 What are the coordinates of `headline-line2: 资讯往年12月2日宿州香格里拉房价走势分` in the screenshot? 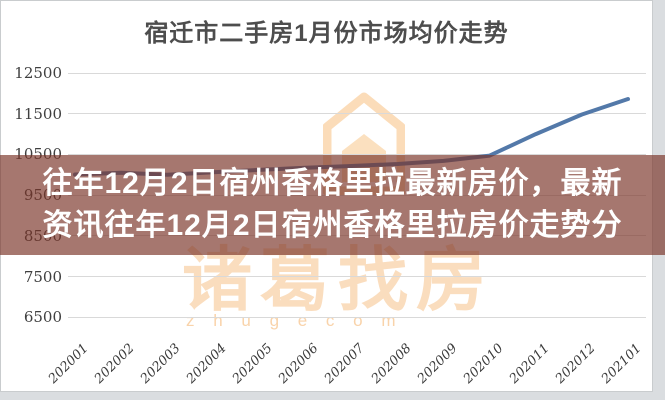 It's located at (332, 225).